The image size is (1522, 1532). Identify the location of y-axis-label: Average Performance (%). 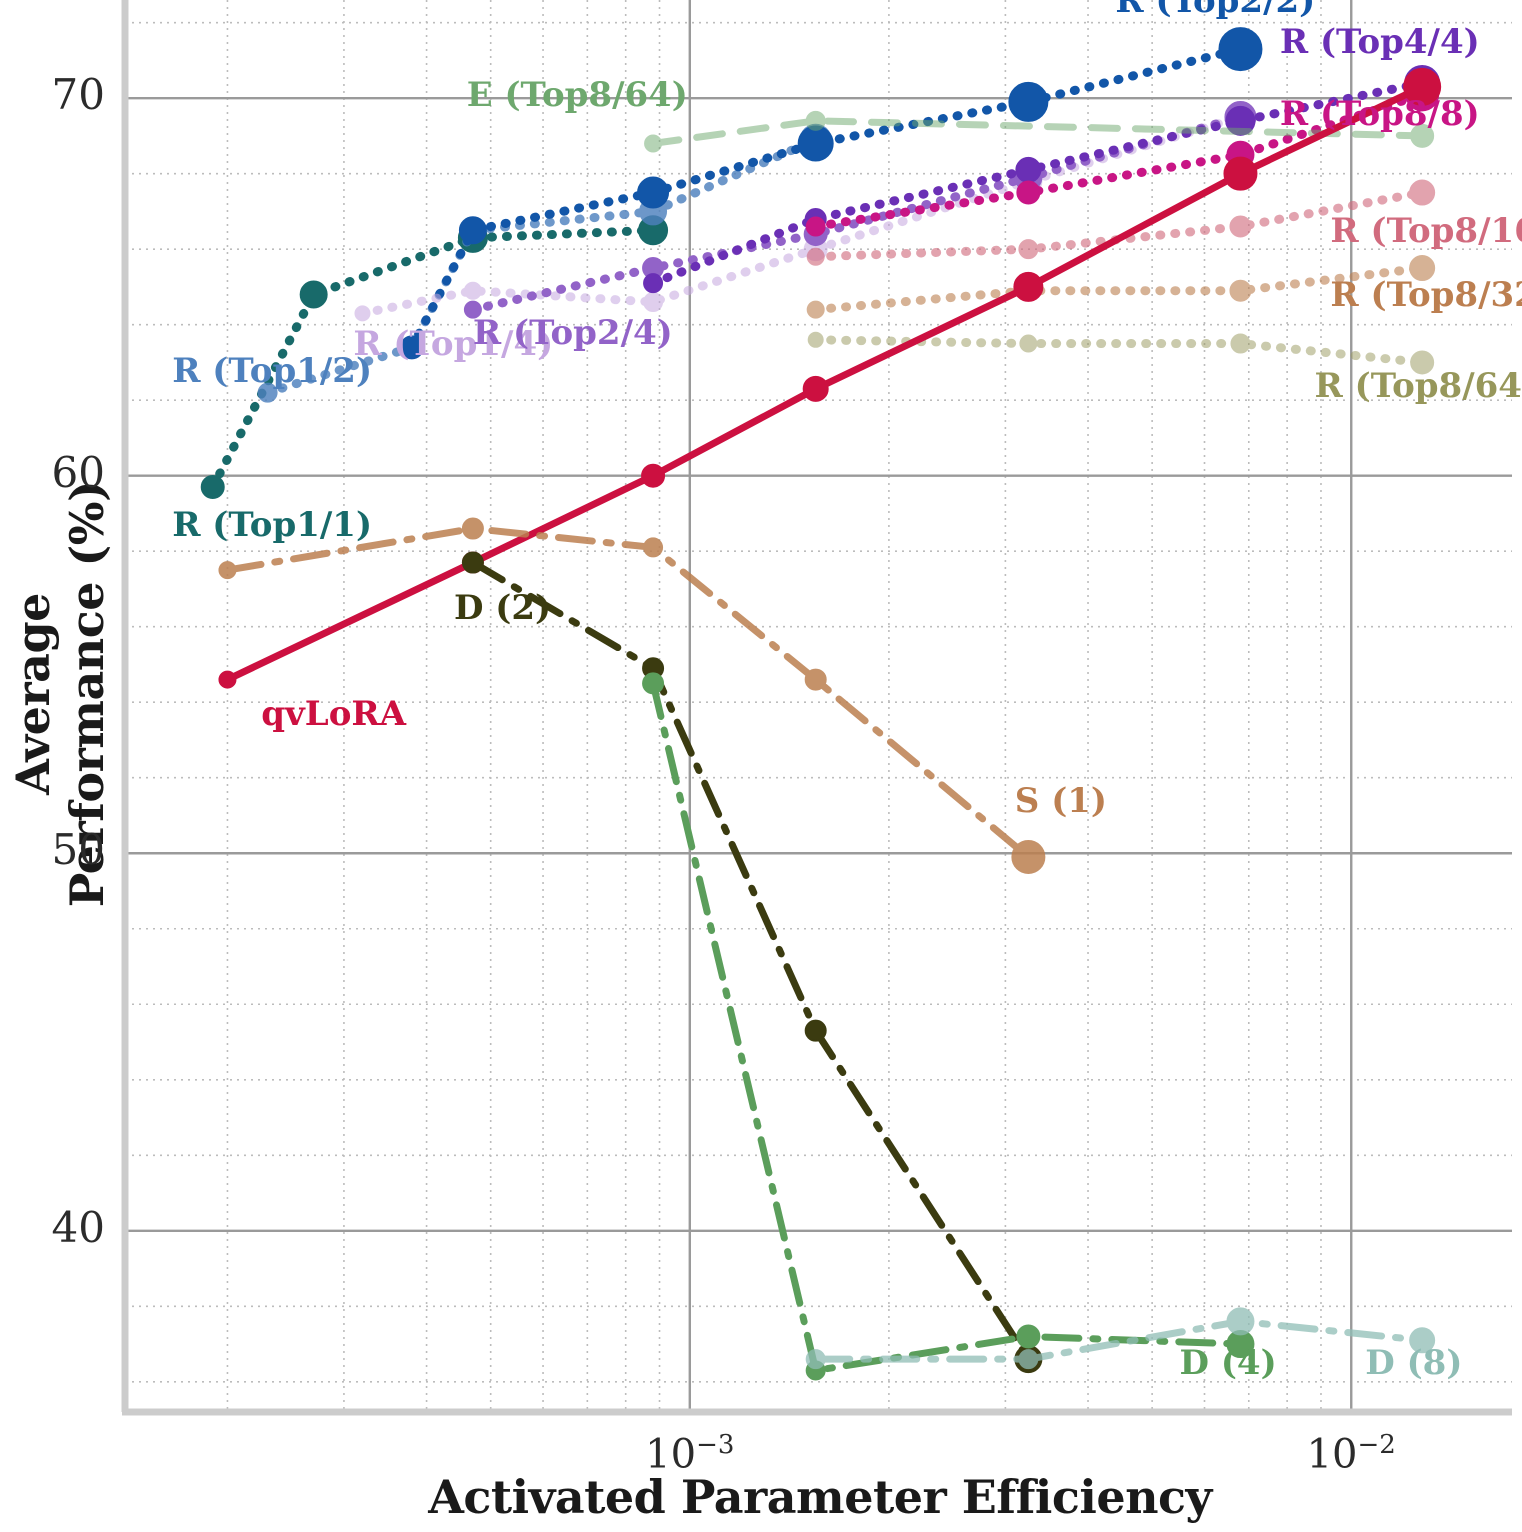
(60, 694).